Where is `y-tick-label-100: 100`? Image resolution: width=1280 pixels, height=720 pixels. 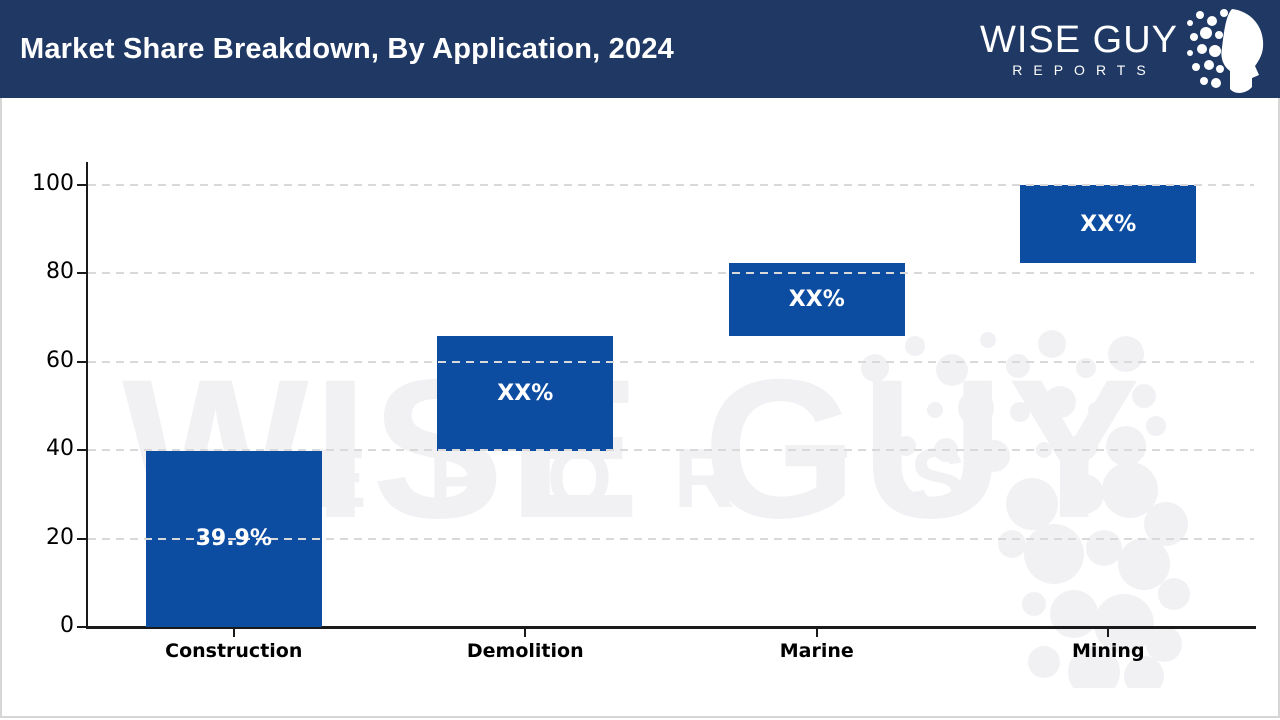 y-tick-label-100: 100 is located at coordinates (53, 183).